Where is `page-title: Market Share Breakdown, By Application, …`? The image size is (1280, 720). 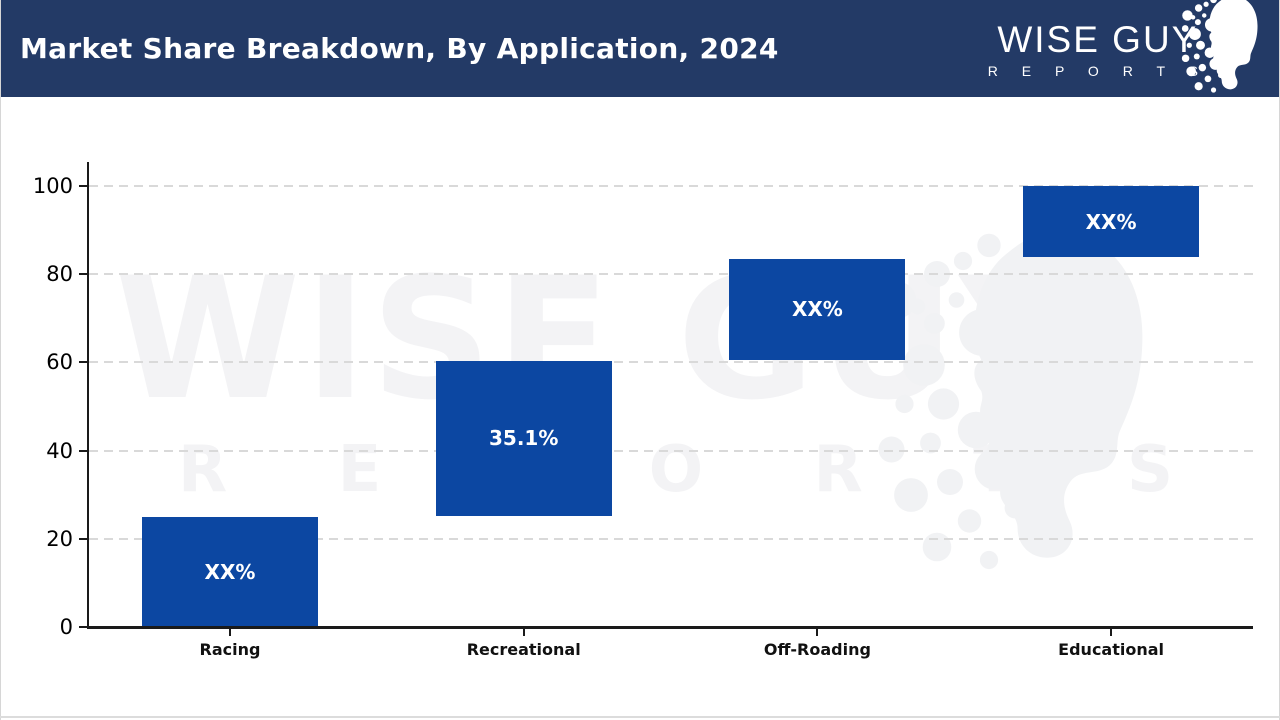 page-title: Market Share Breakdown, By Application, … is located at coordinates (399, 48).